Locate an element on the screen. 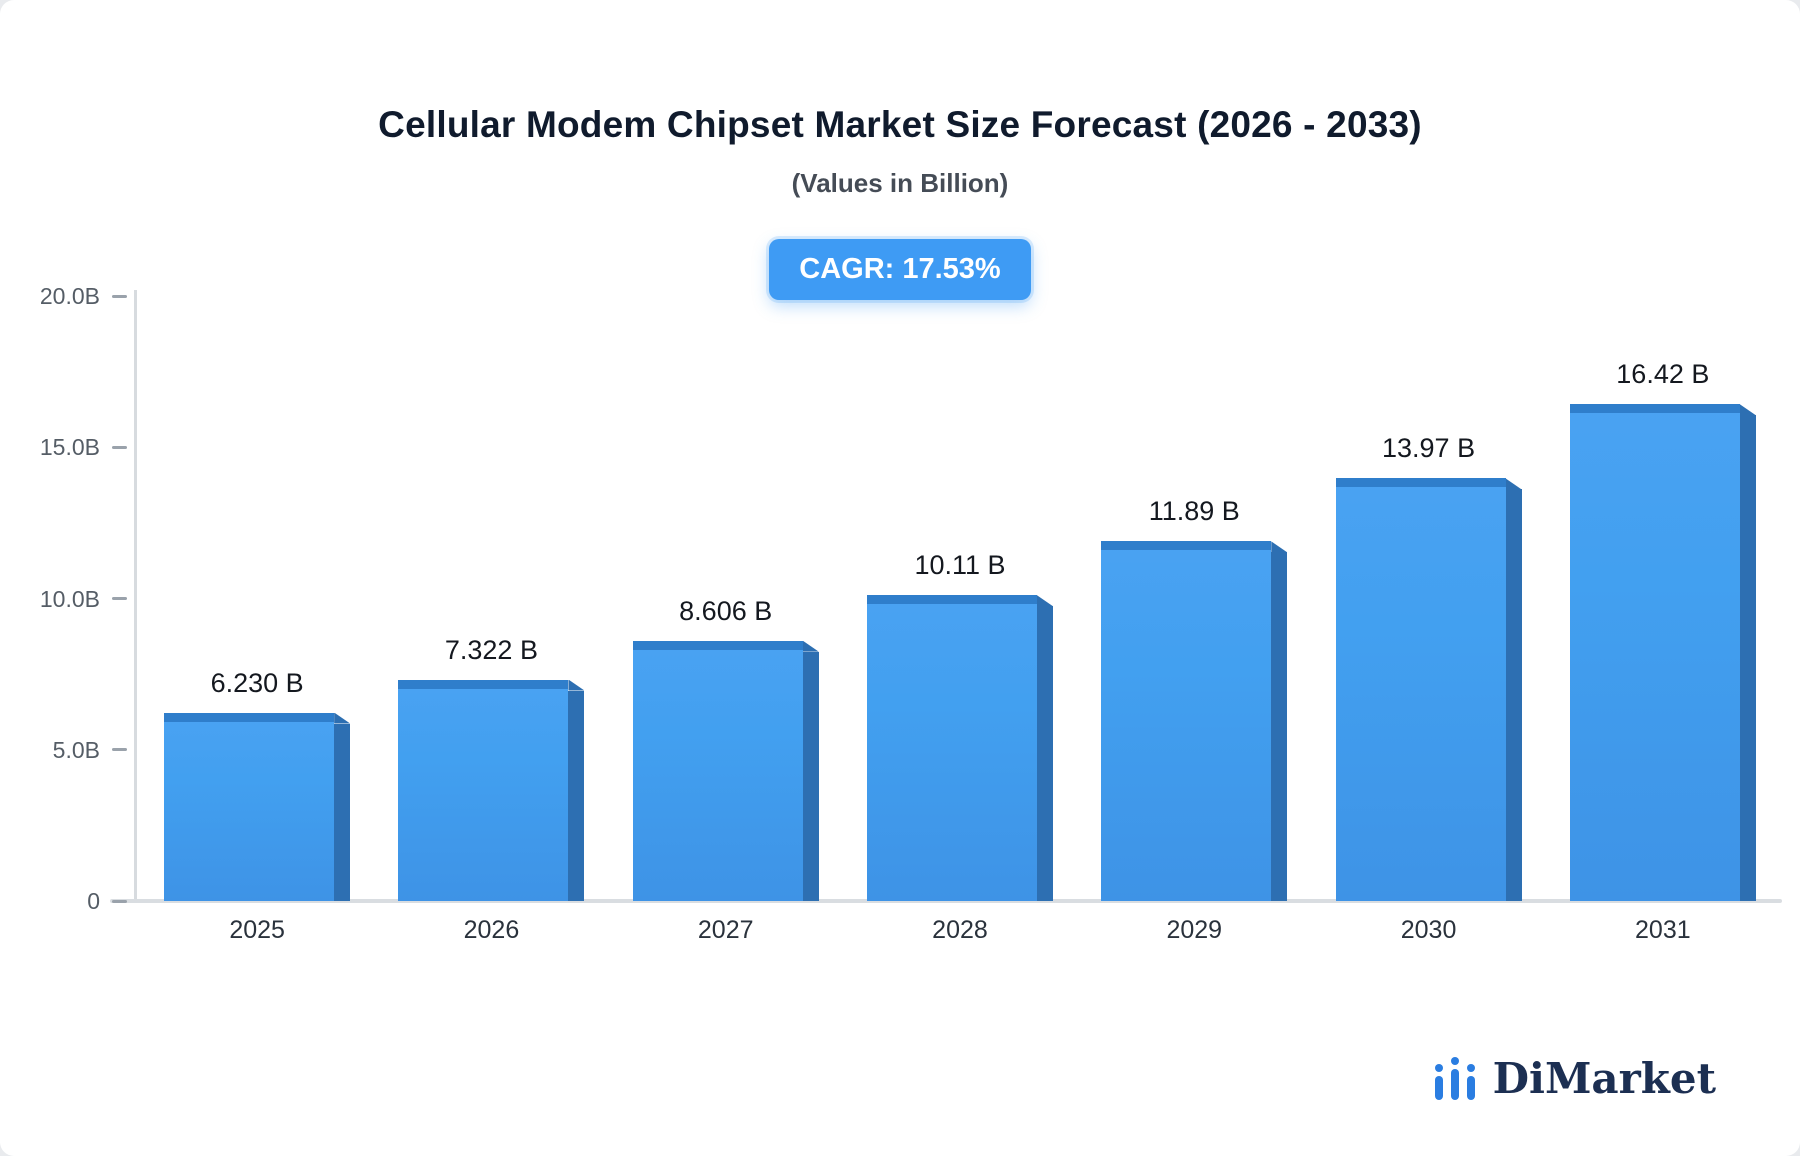 This screenshot has height=1156, width=1800. dimarket-logo-text: DiMarket is located at coordinates (1604, 1078).